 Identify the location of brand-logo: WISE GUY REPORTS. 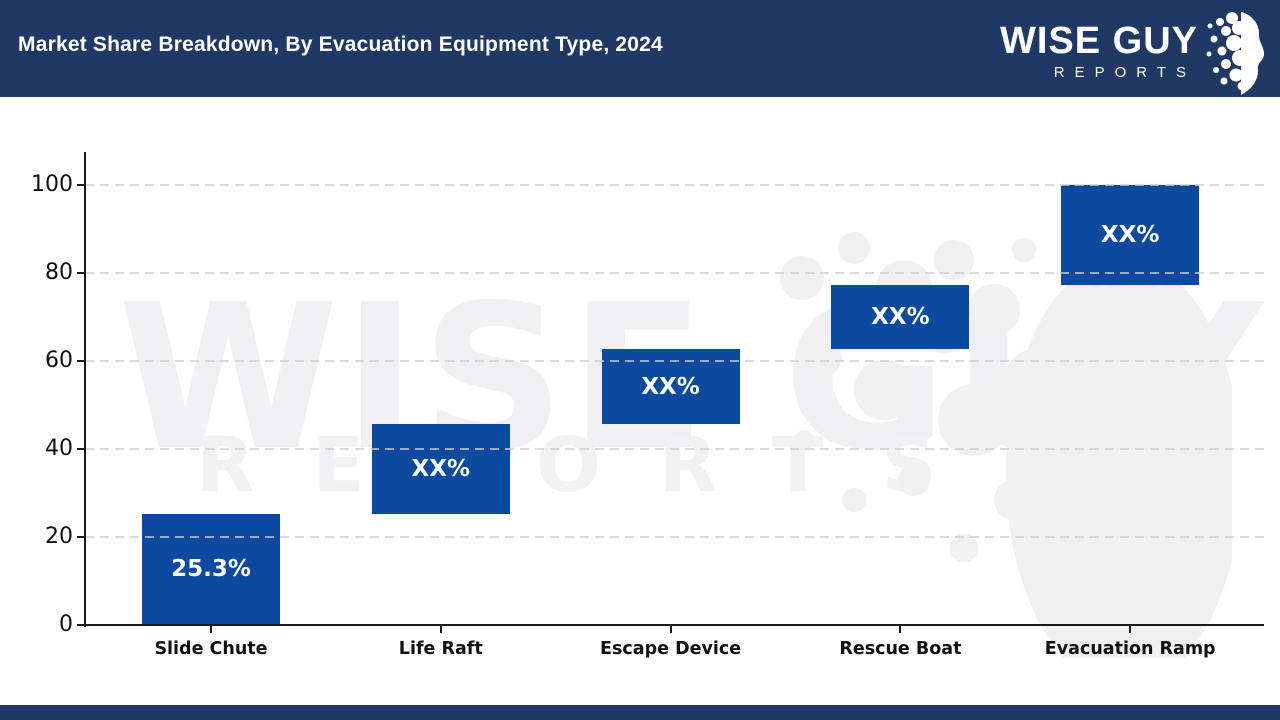
(1135, 50).